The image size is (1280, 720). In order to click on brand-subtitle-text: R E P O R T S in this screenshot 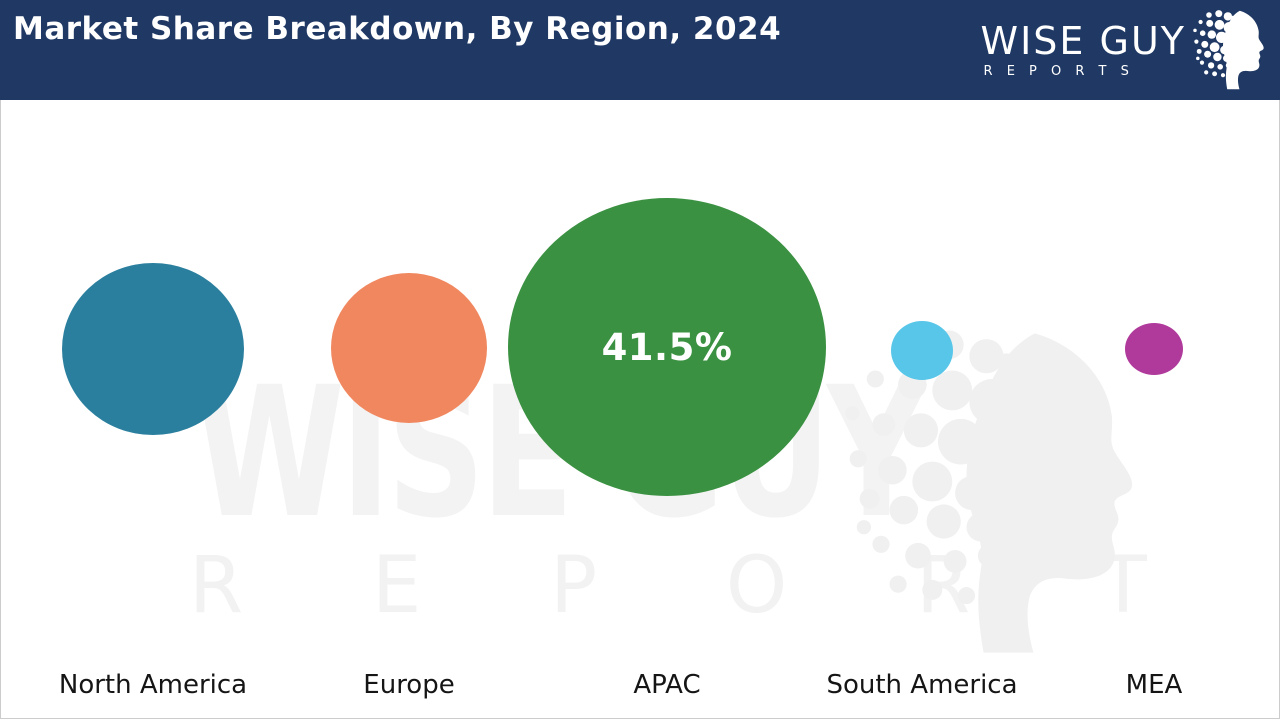, I will do `click(1058, 71)`.